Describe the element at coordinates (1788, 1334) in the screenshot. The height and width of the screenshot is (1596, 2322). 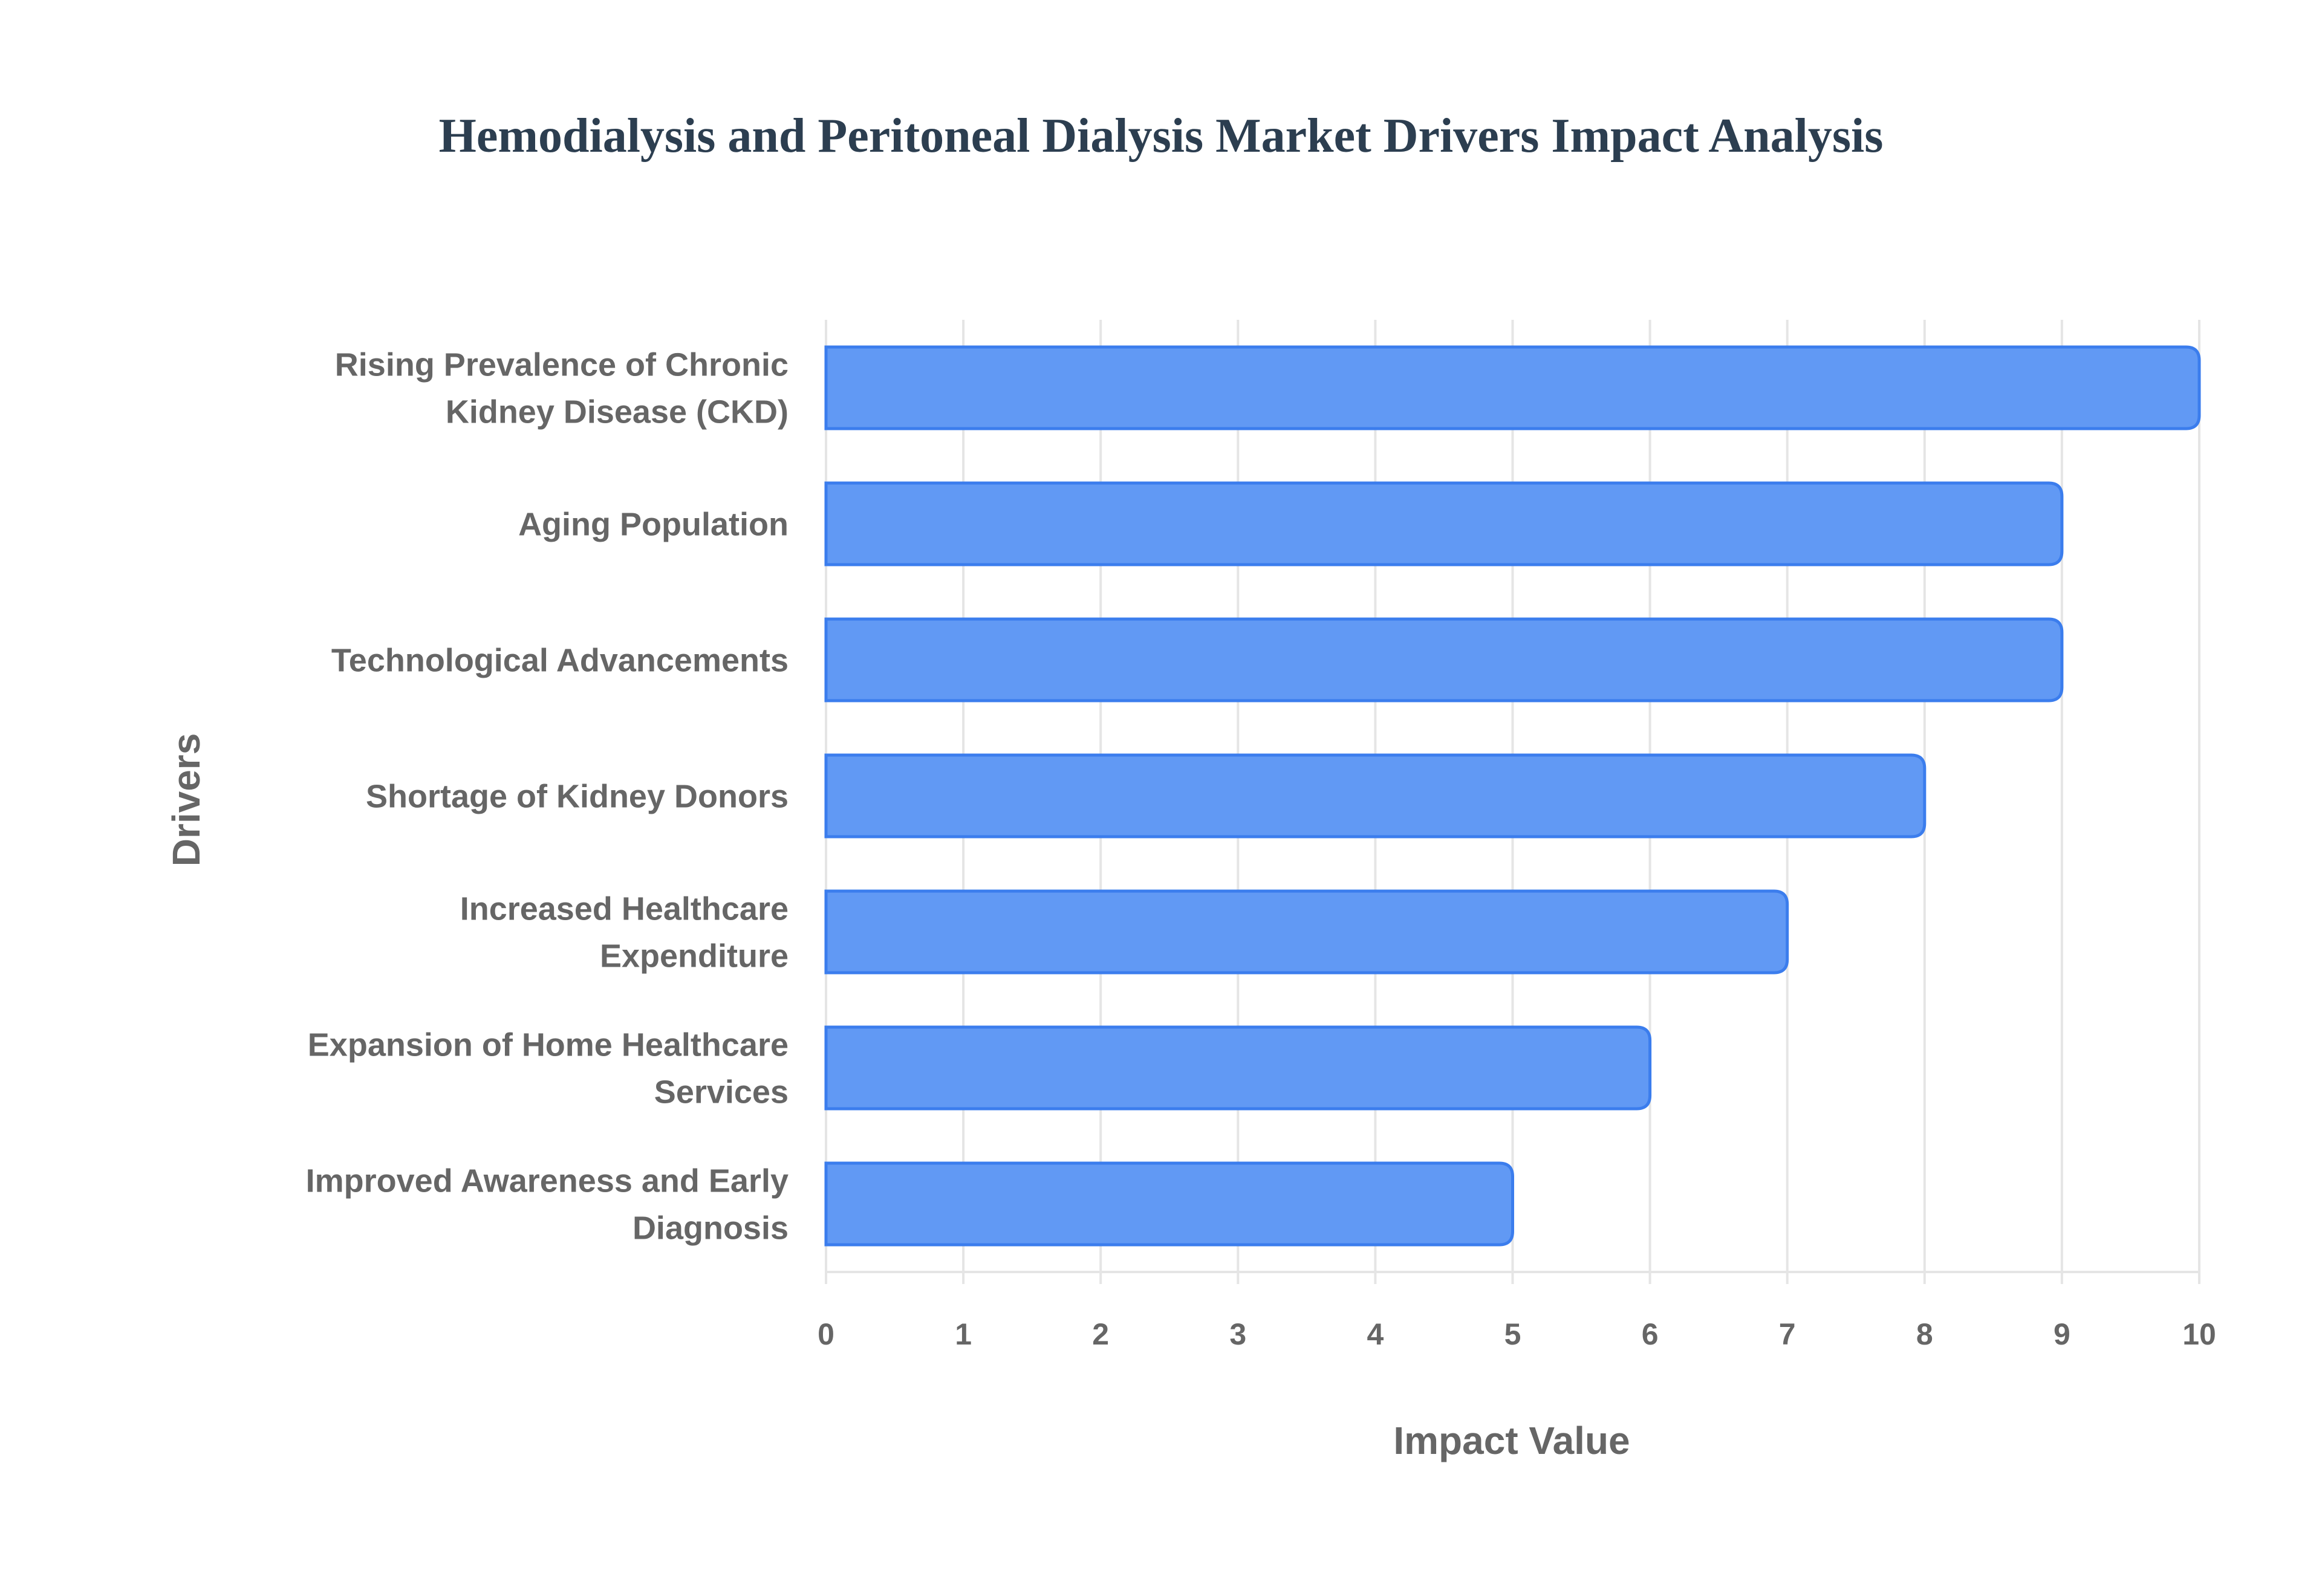
I see `x-tick-label: 7` at that location.